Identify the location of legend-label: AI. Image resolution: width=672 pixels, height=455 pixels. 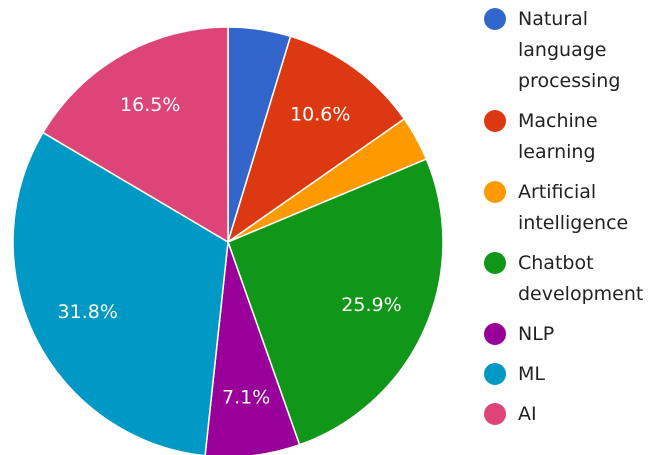
(527, 414).